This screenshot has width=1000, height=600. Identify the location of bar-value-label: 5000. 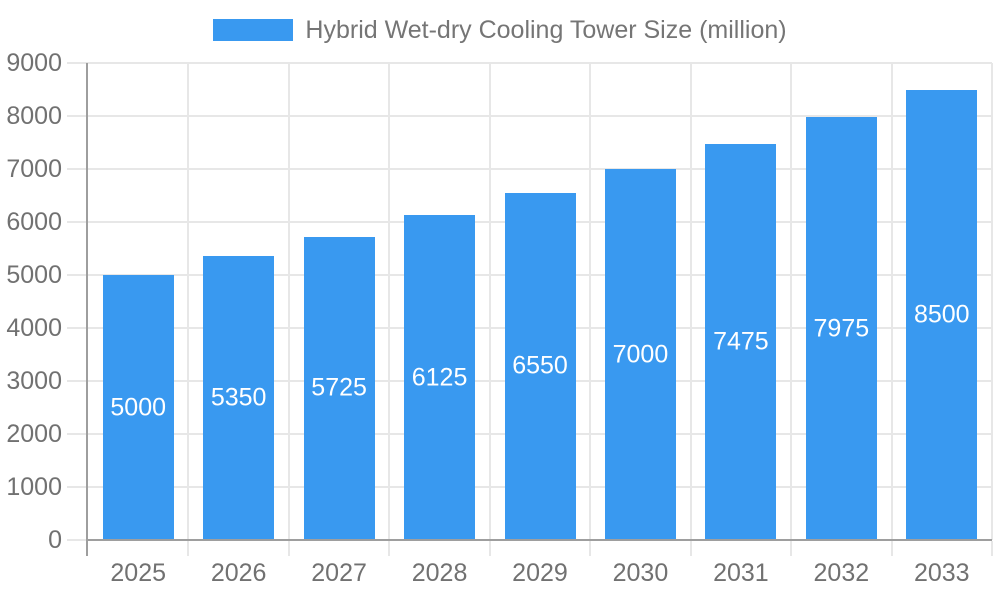
(138, 407).